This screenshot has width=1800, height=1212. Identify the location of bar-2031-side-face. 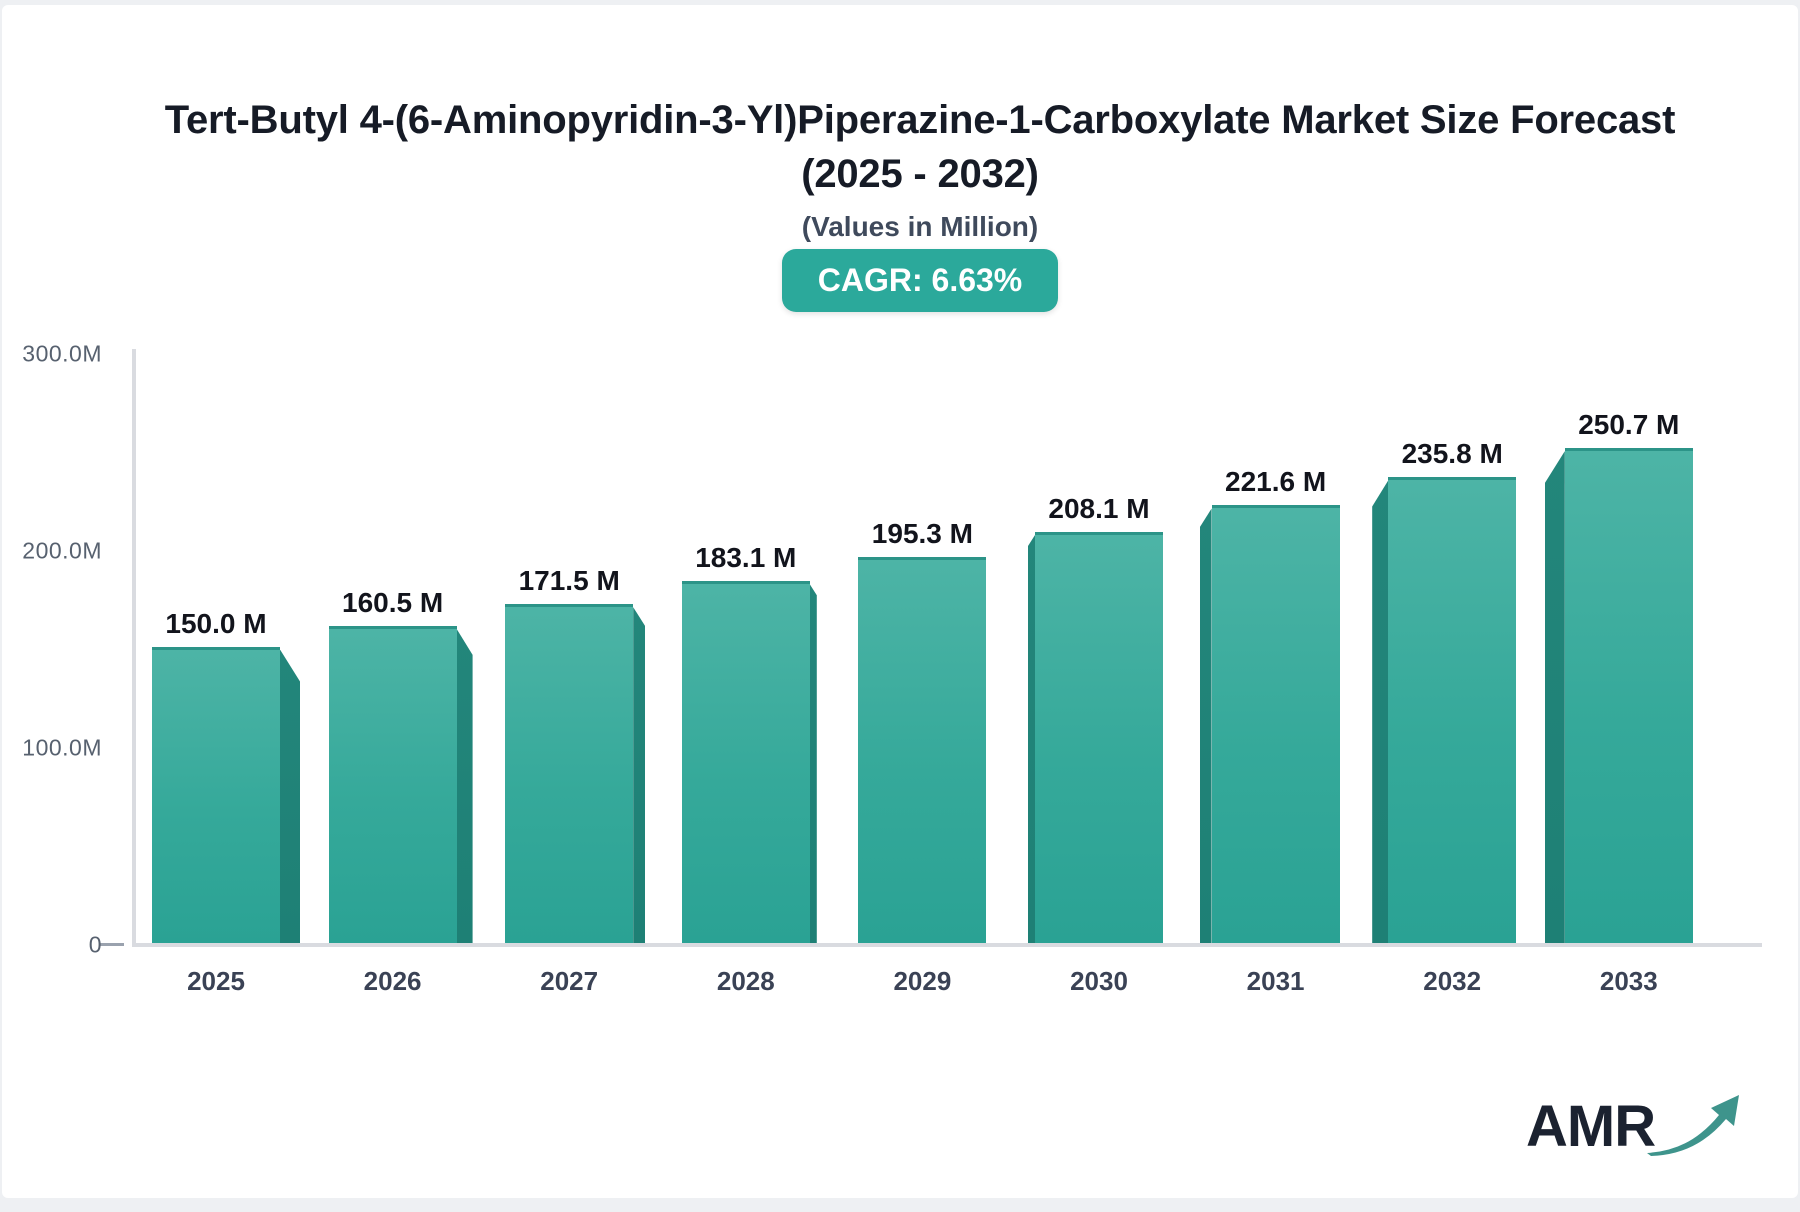
(1205, 726).